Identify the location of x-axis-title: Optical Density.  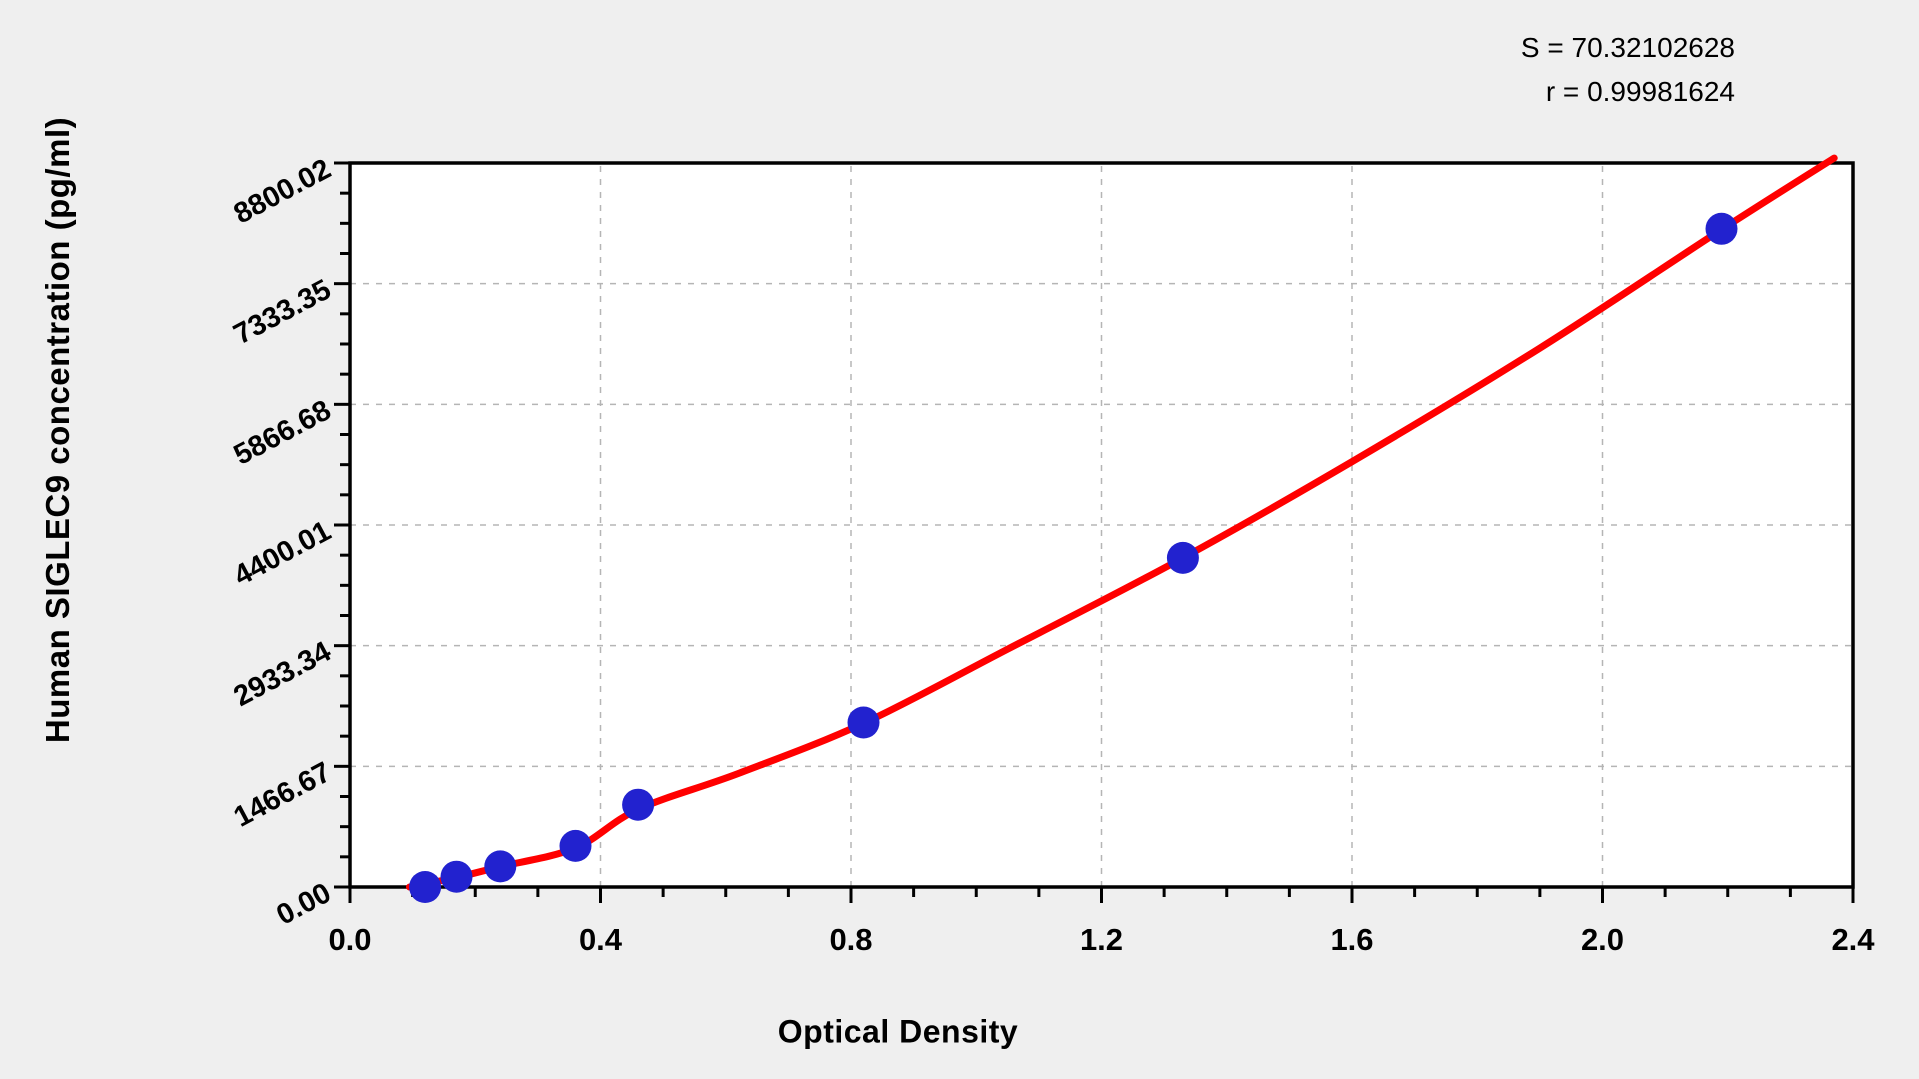
(898, 1031).